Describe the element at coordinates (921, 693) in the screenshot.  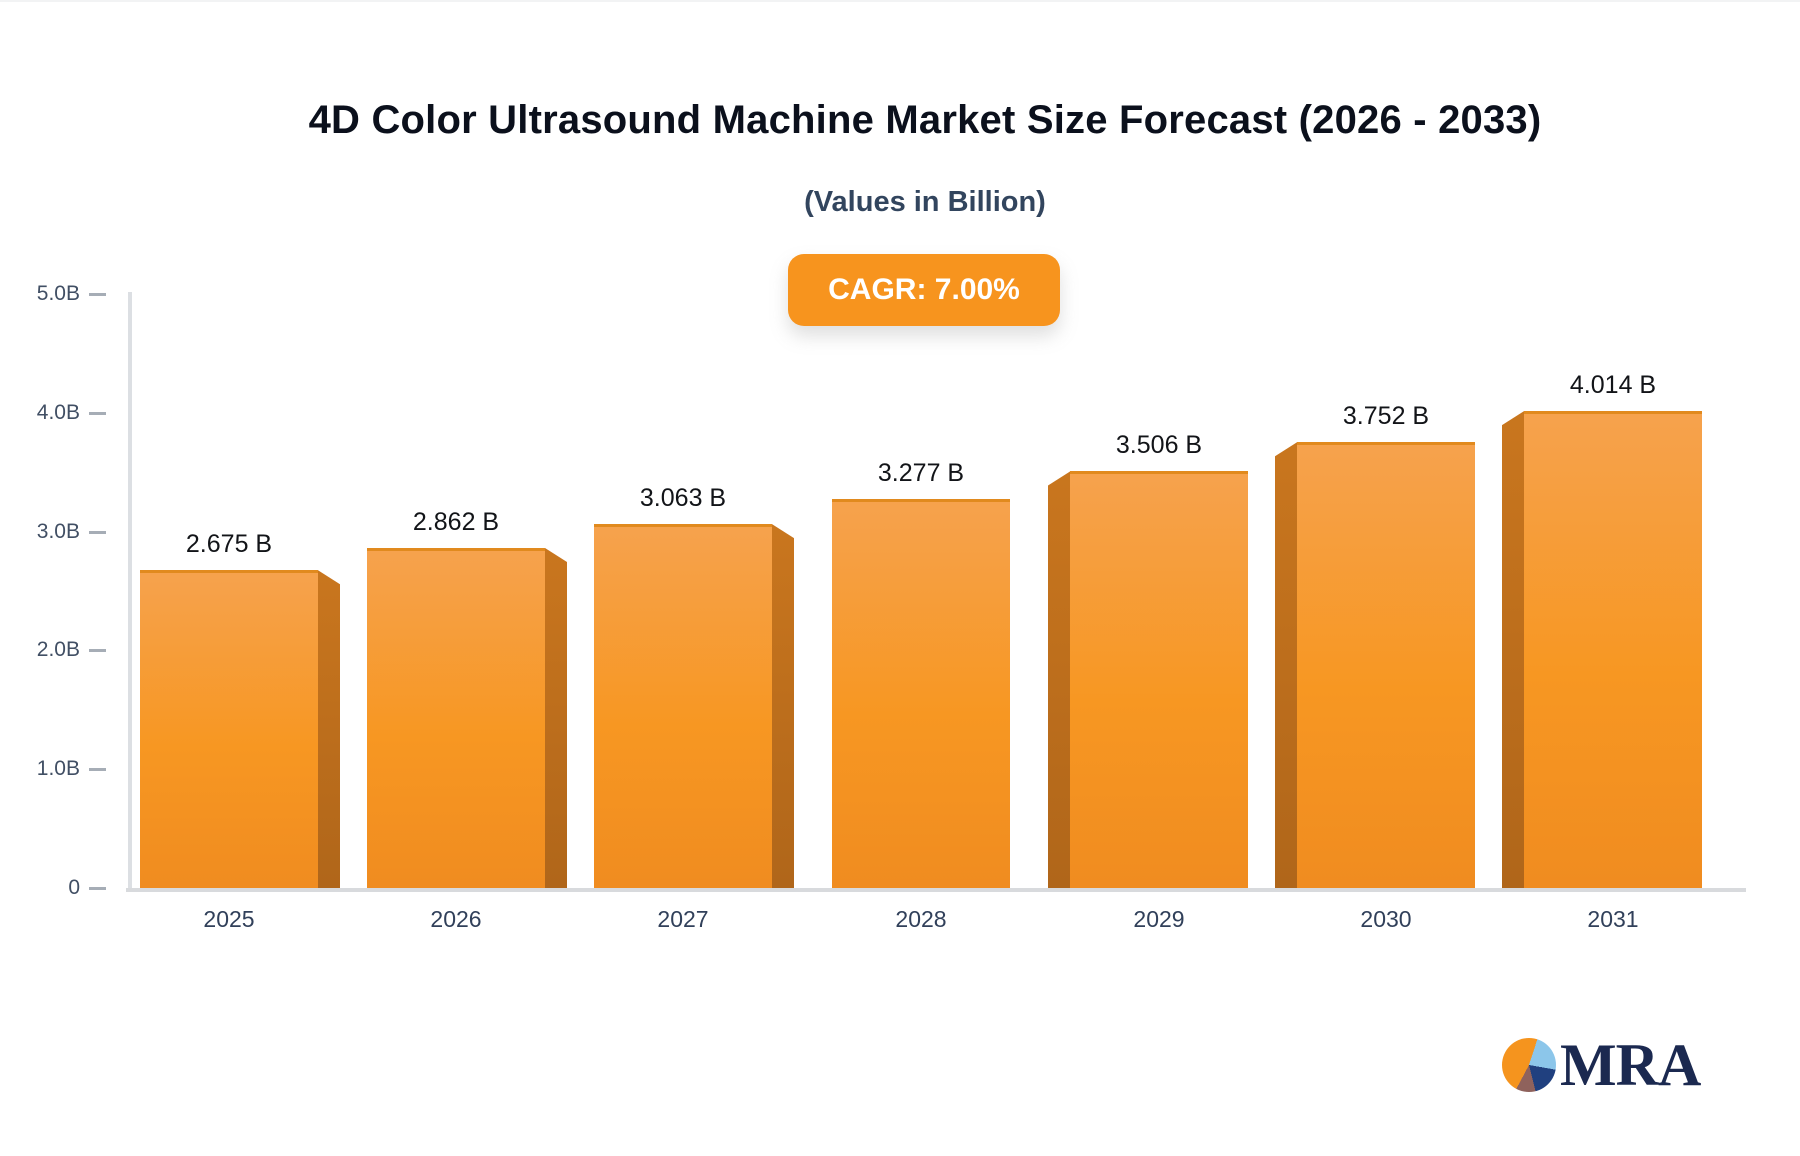
I see `bar-2028` at that location.